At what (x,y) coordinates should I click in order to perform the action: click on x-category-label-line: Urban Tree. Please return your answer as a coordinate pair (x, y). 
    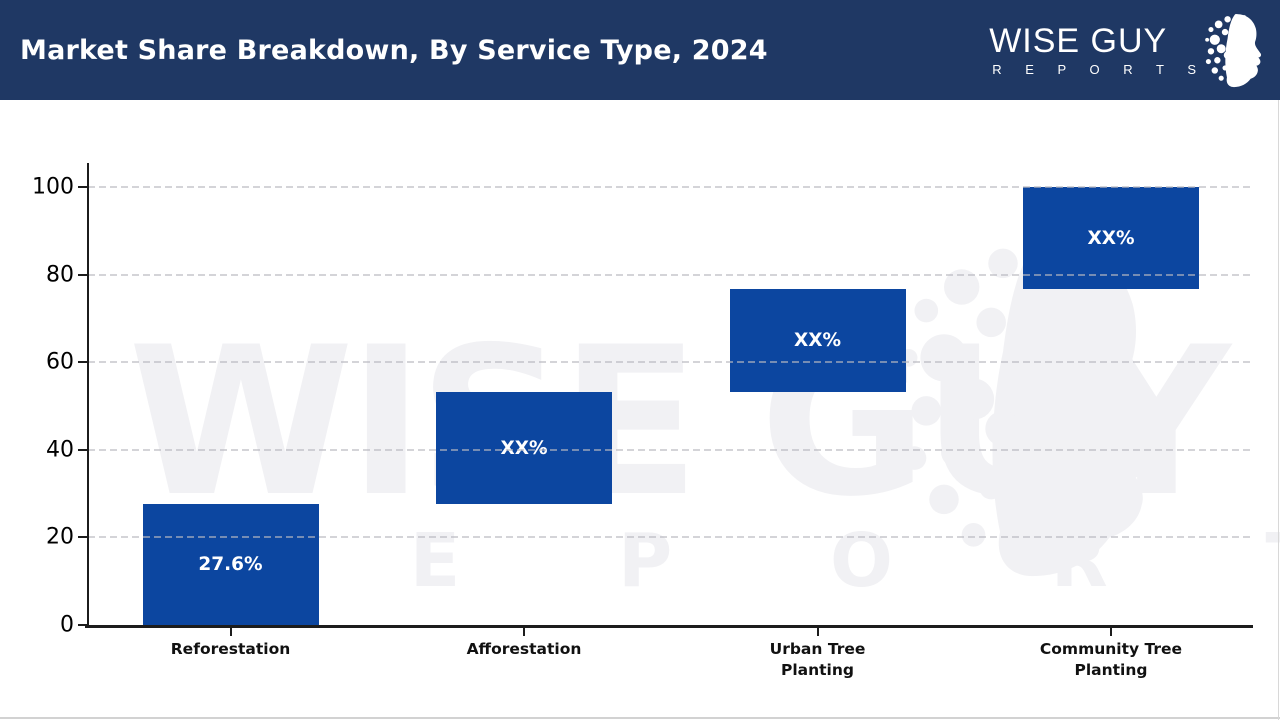
    Looking at the image, I should click on (817, 649).